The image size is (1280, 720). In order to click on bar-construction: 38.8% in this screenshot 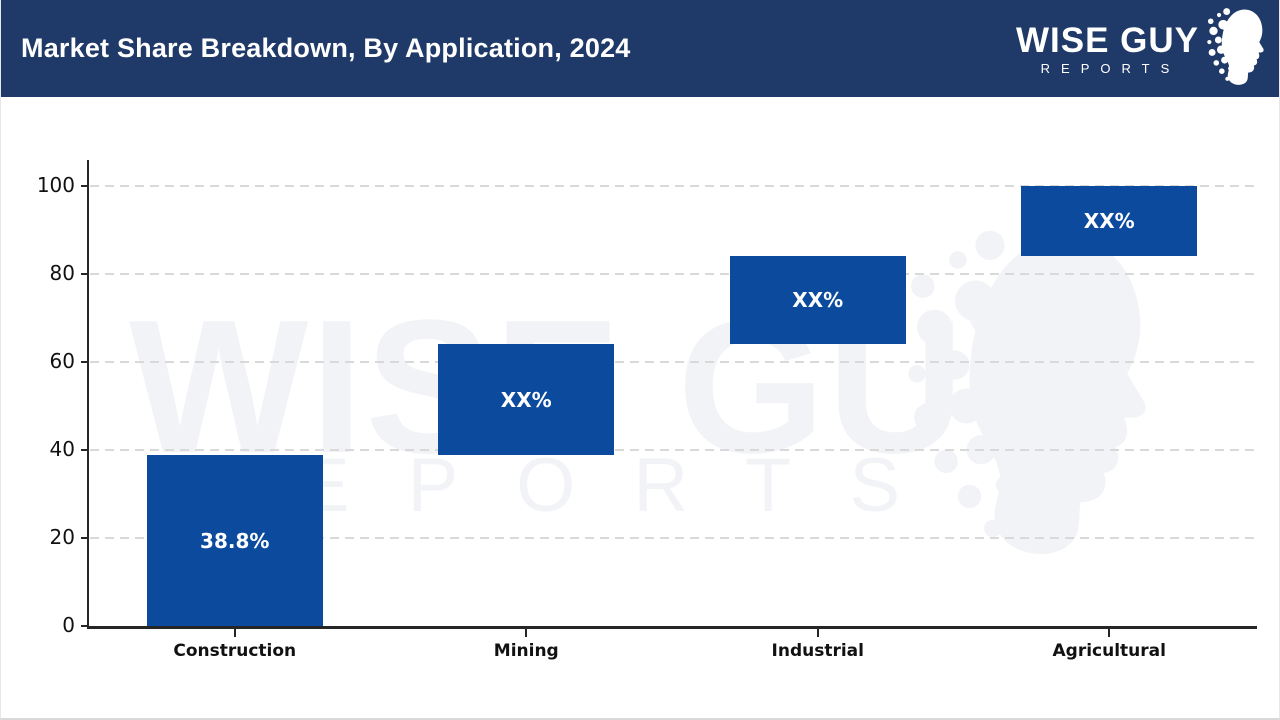, I will do `click(234, 540)`.